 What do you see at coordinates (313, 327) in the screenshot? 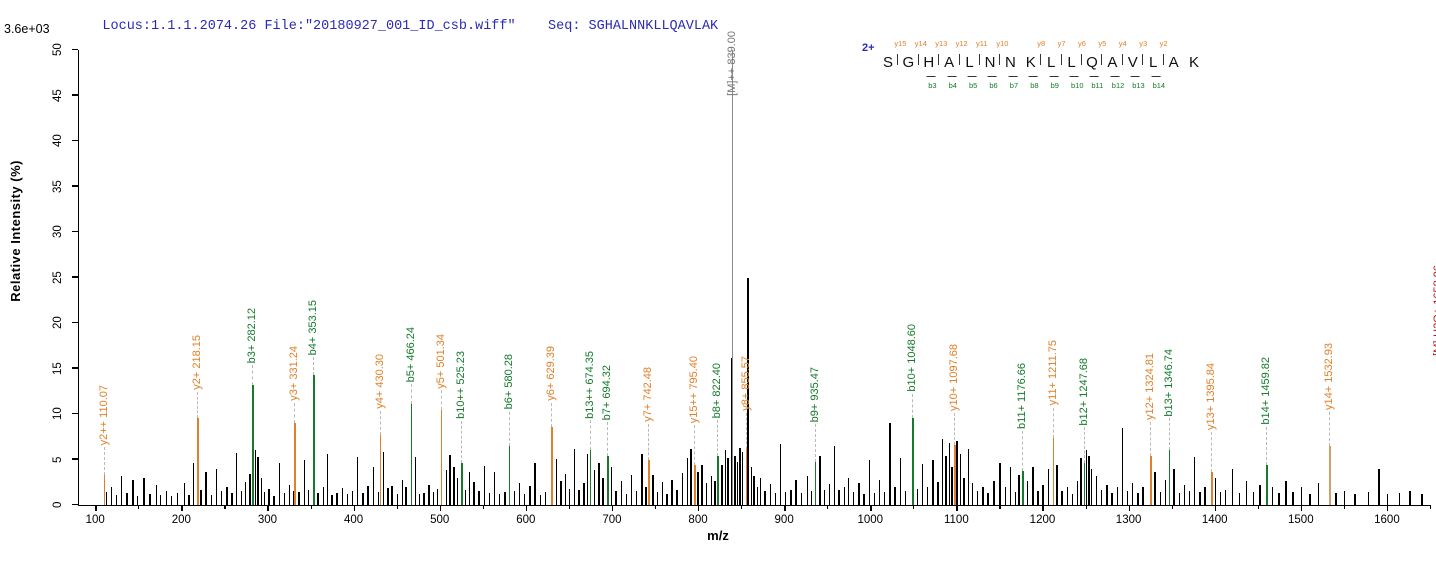
I see `peak-label: b4+ 353.15` at bounding box center [313, 327].